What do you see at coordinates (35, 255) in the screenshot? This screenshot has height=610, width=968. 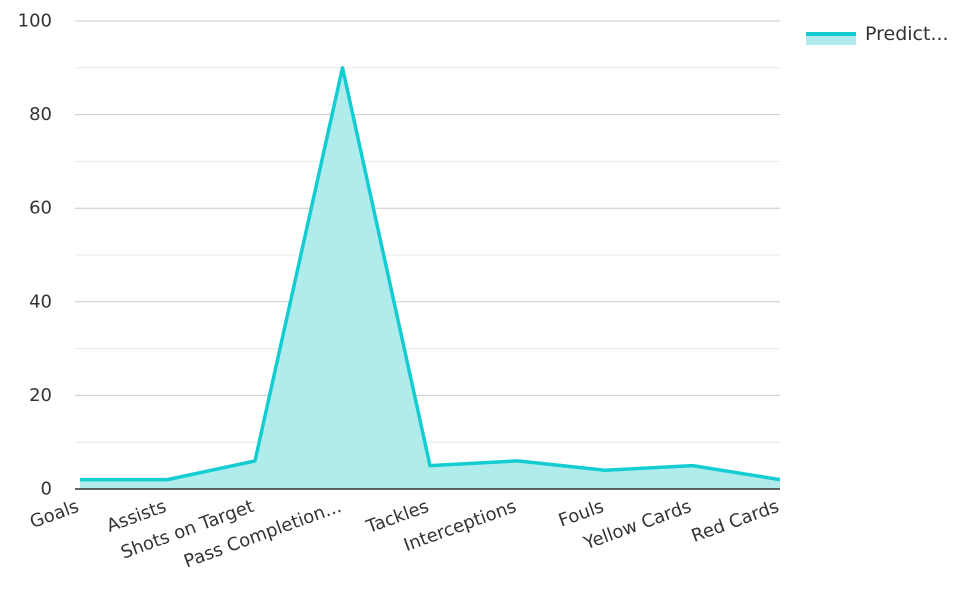 I see `y-axis-tick-labels: 0 20 40 60 80 100` at bounding box center [35, 255].